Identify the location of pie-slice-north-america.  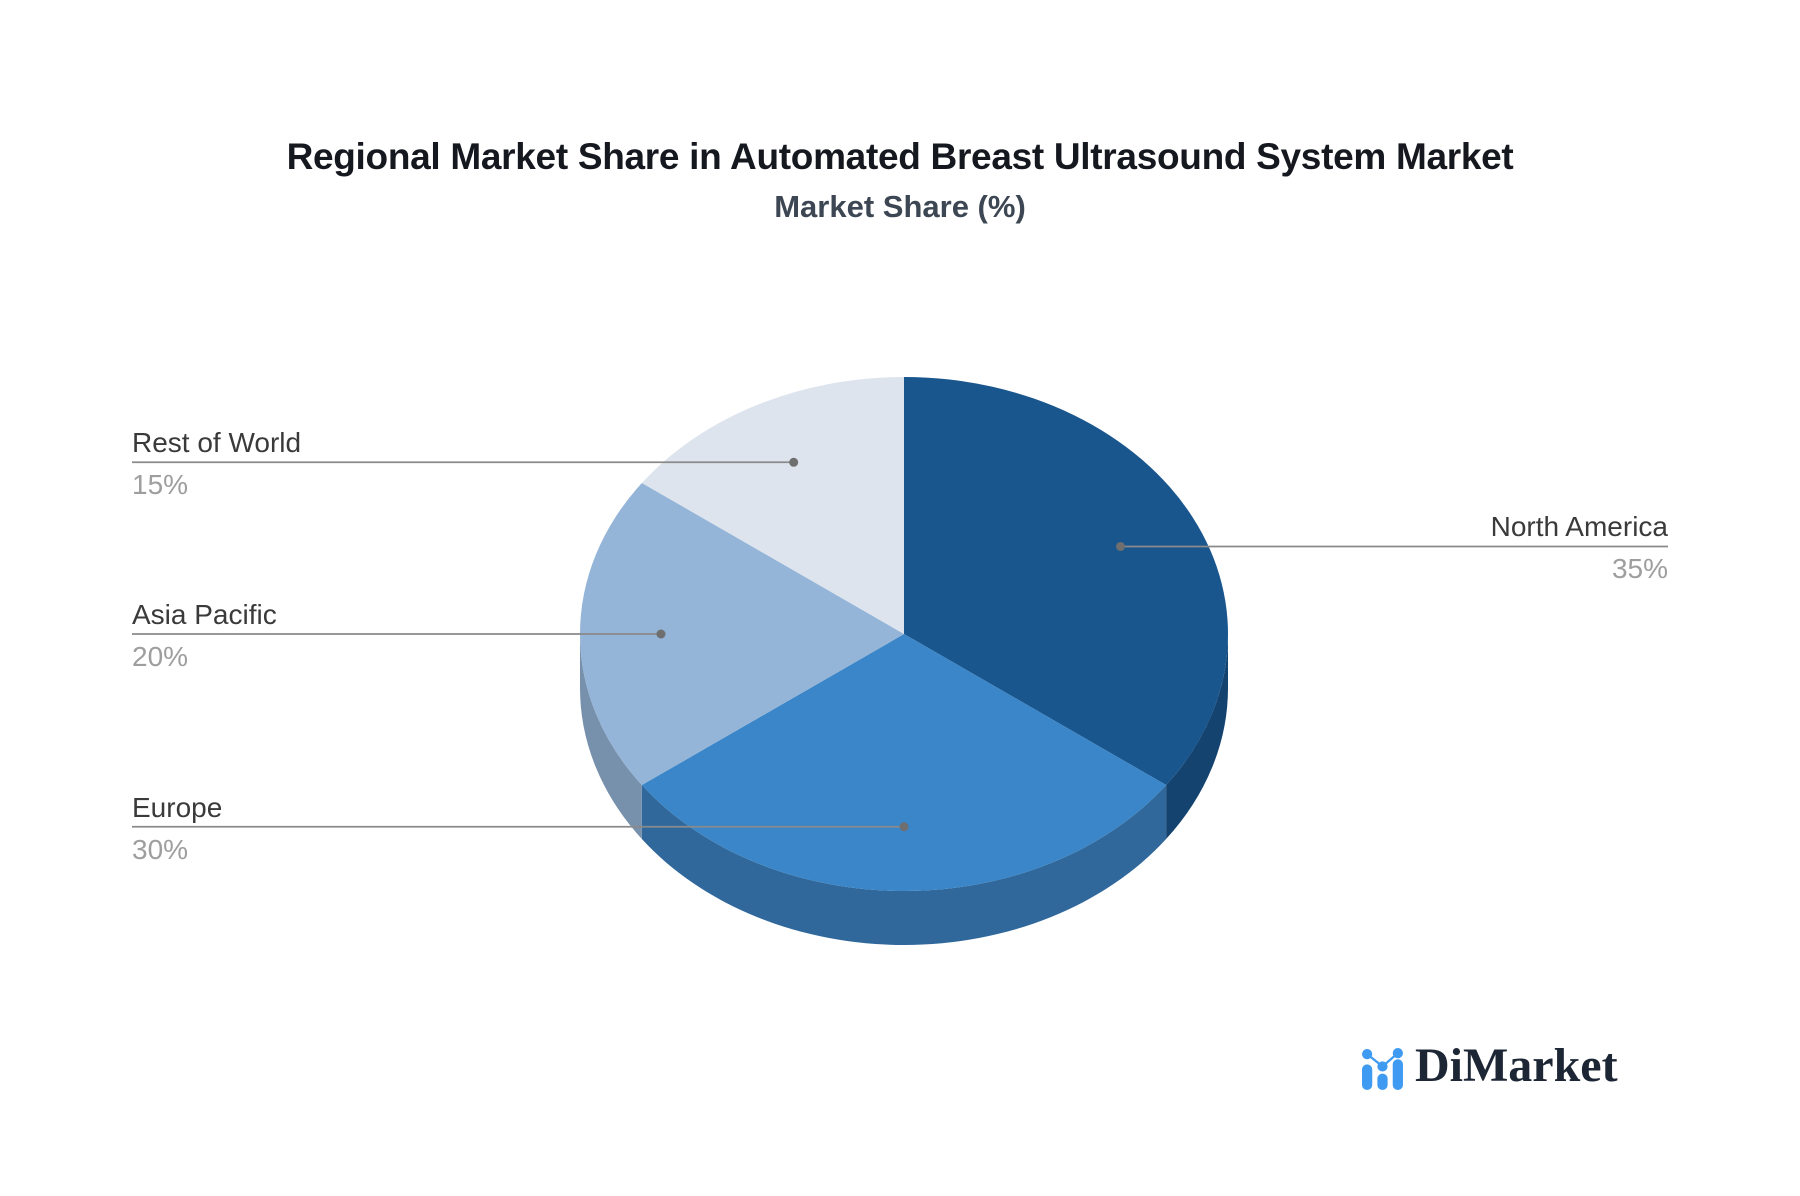
(1066, 581).